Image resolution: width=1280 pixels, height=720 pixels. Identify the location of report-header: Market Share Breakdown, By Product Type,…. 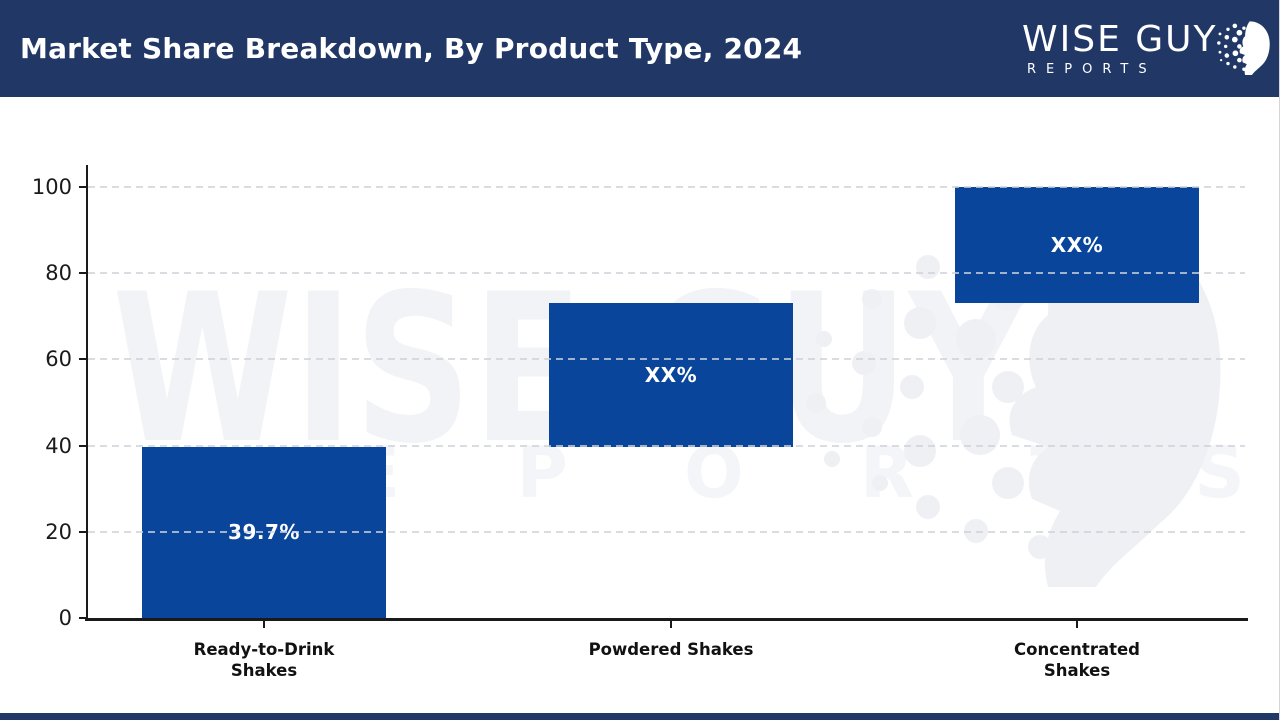
(639, 48).